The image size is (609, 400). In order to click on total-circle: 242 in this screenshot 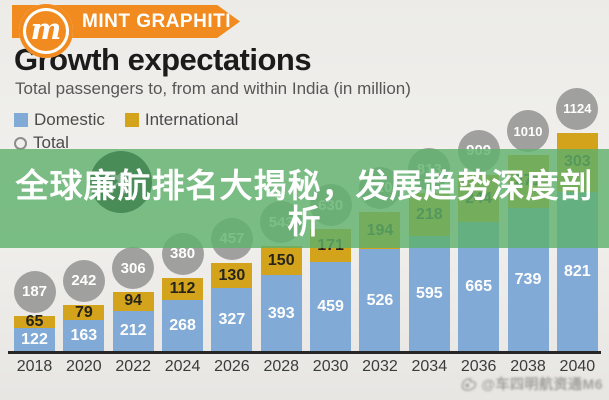, I will do `click(83, 280)`.